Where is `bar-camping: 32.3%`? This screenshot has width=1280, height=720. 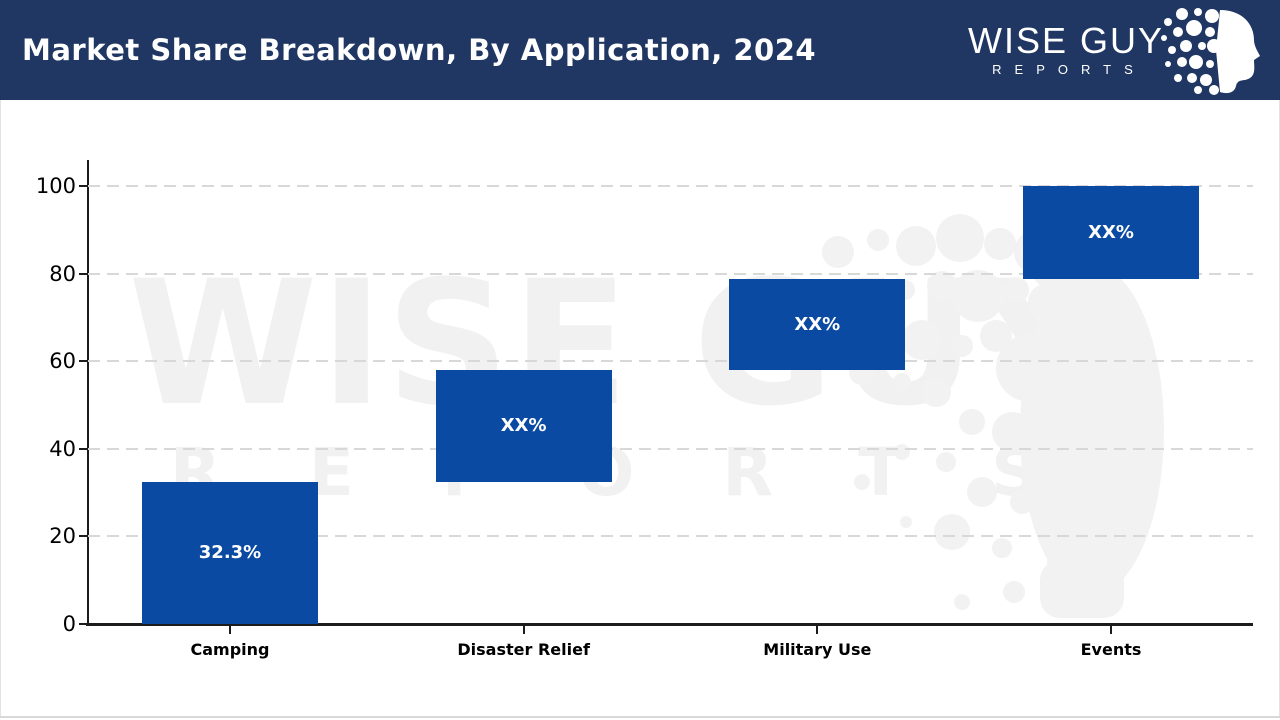
bar-camping: 32.3% is located at coordinates (230, 553).